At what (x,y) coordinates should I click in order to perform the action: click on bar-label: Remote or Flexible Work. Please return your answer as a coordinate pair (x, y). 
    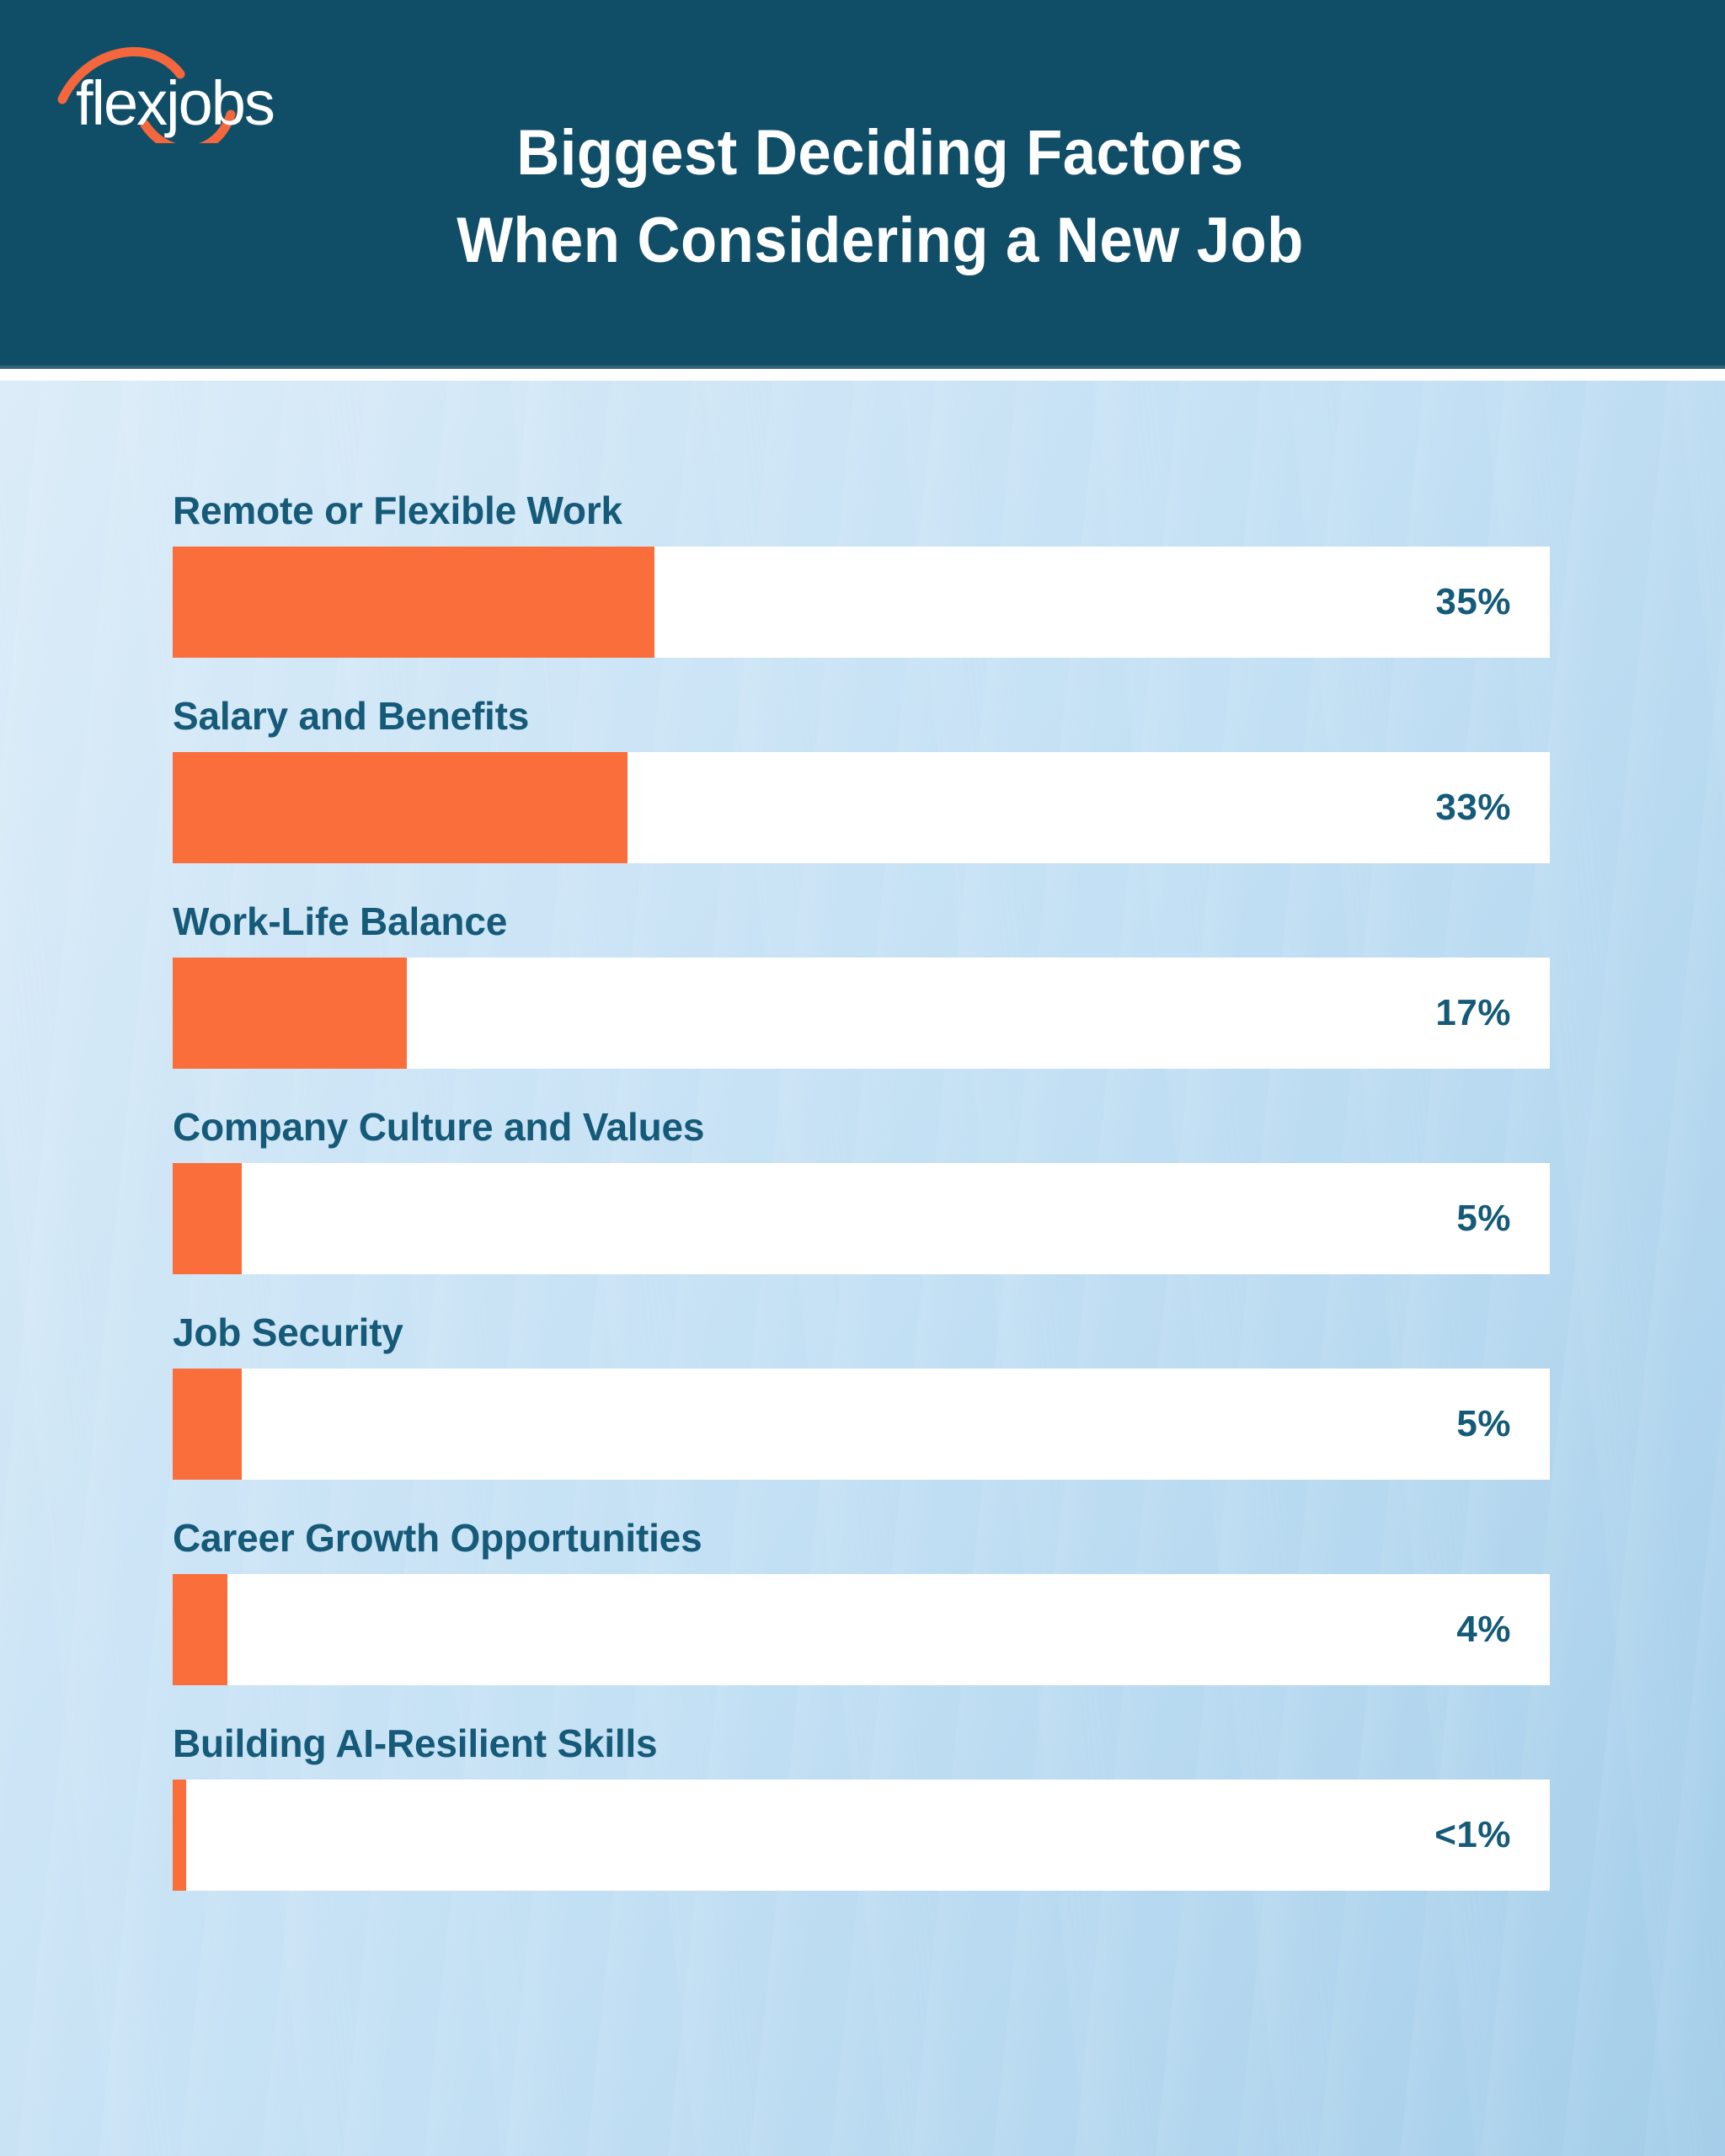
    Looking at the image, I should click on (397, 510).